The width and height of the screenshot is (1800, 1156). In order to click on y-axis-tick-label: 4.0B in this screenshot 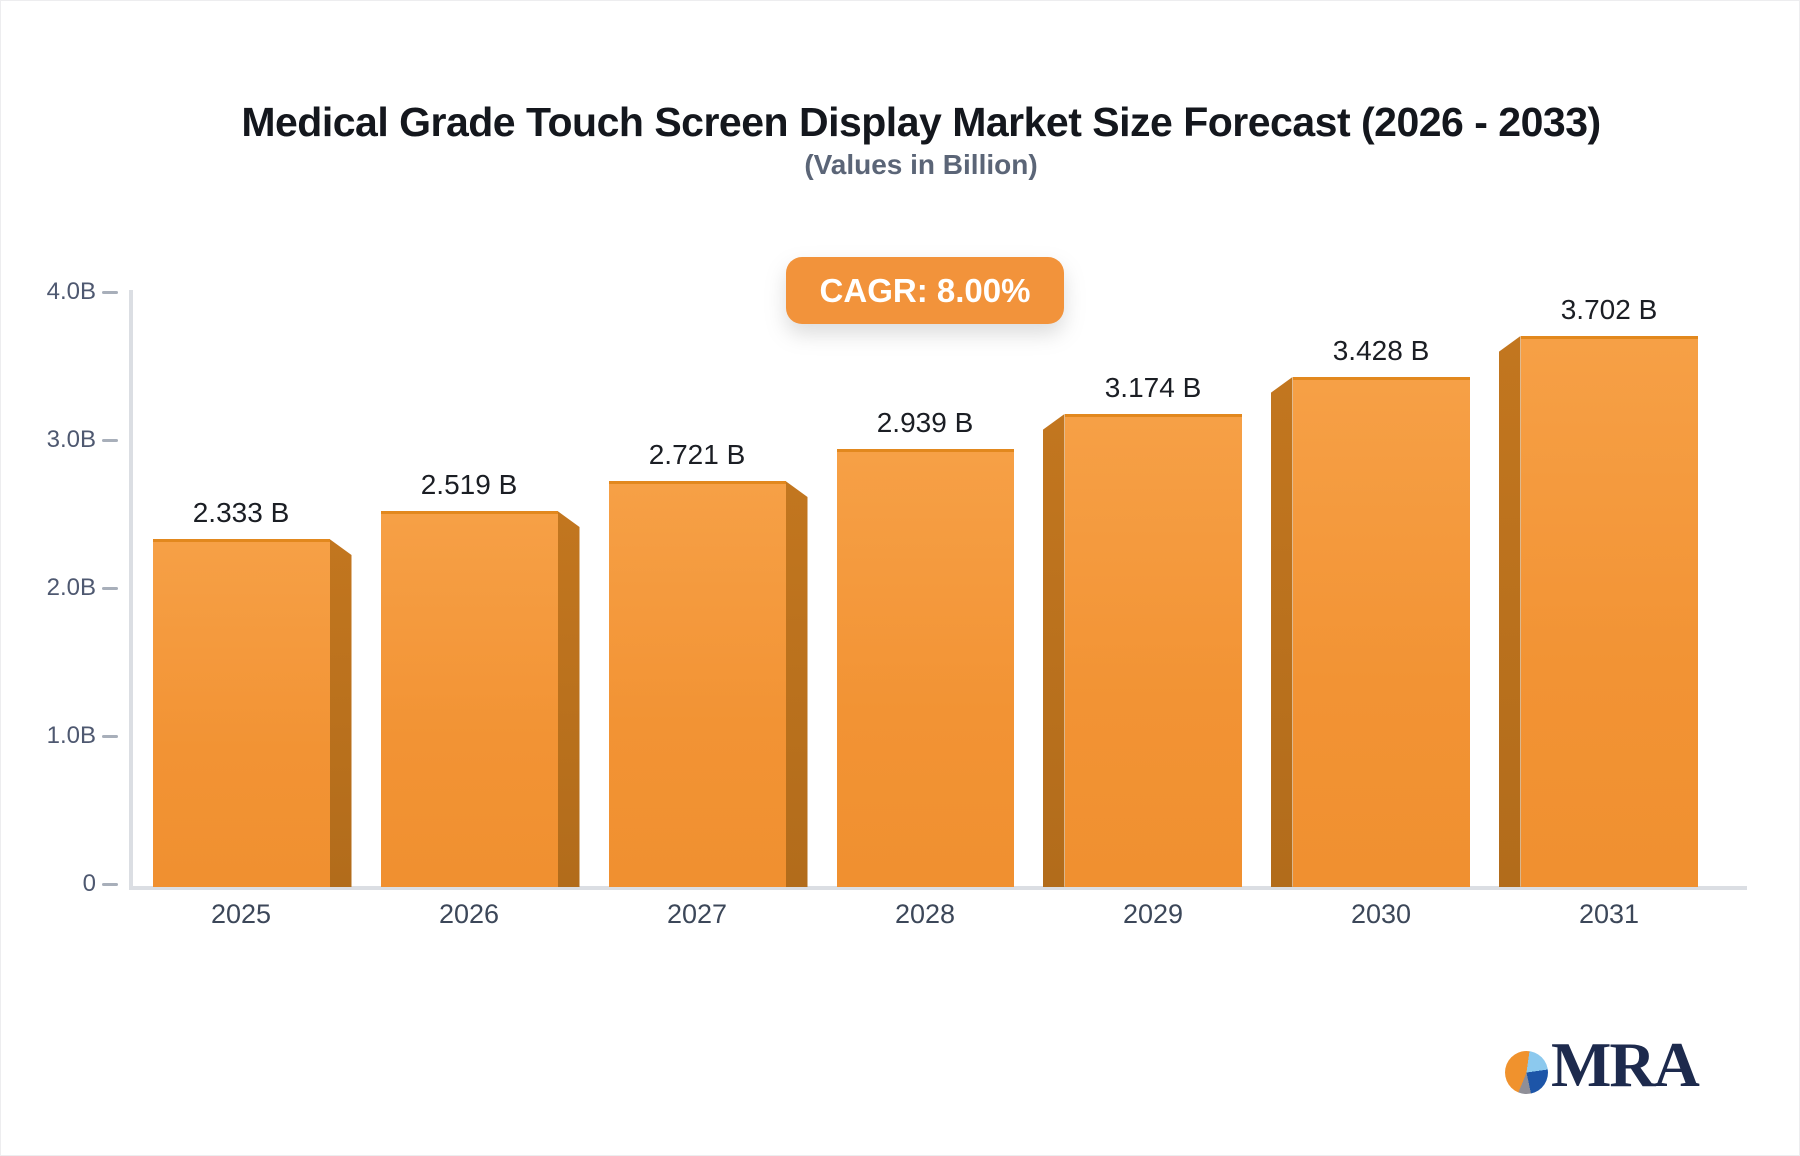, I will do `click(71, 291)`.